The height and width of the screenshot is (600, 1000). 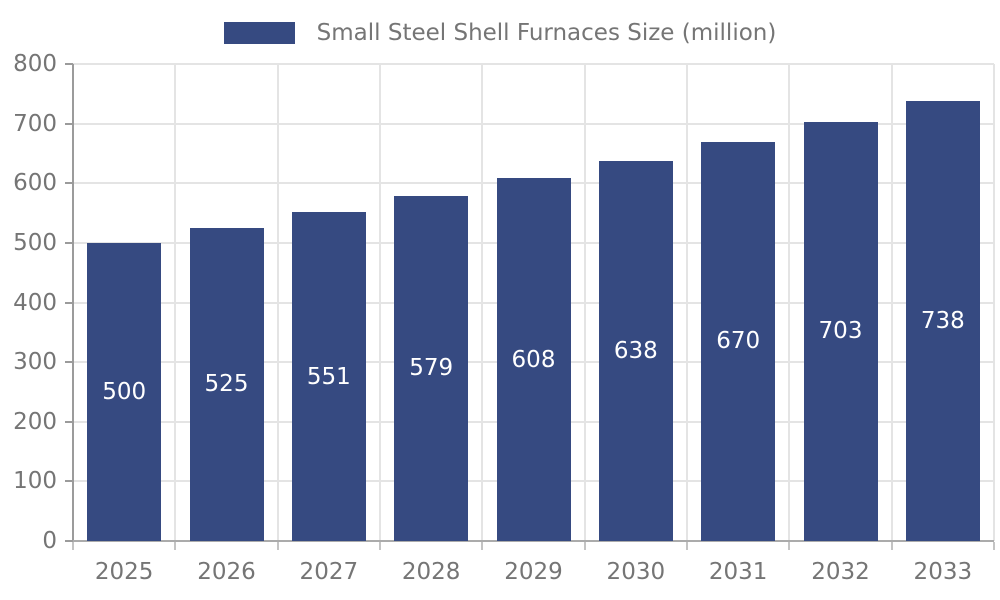 I want to click on y-axis-label: 800, so click(x=35, y=64).